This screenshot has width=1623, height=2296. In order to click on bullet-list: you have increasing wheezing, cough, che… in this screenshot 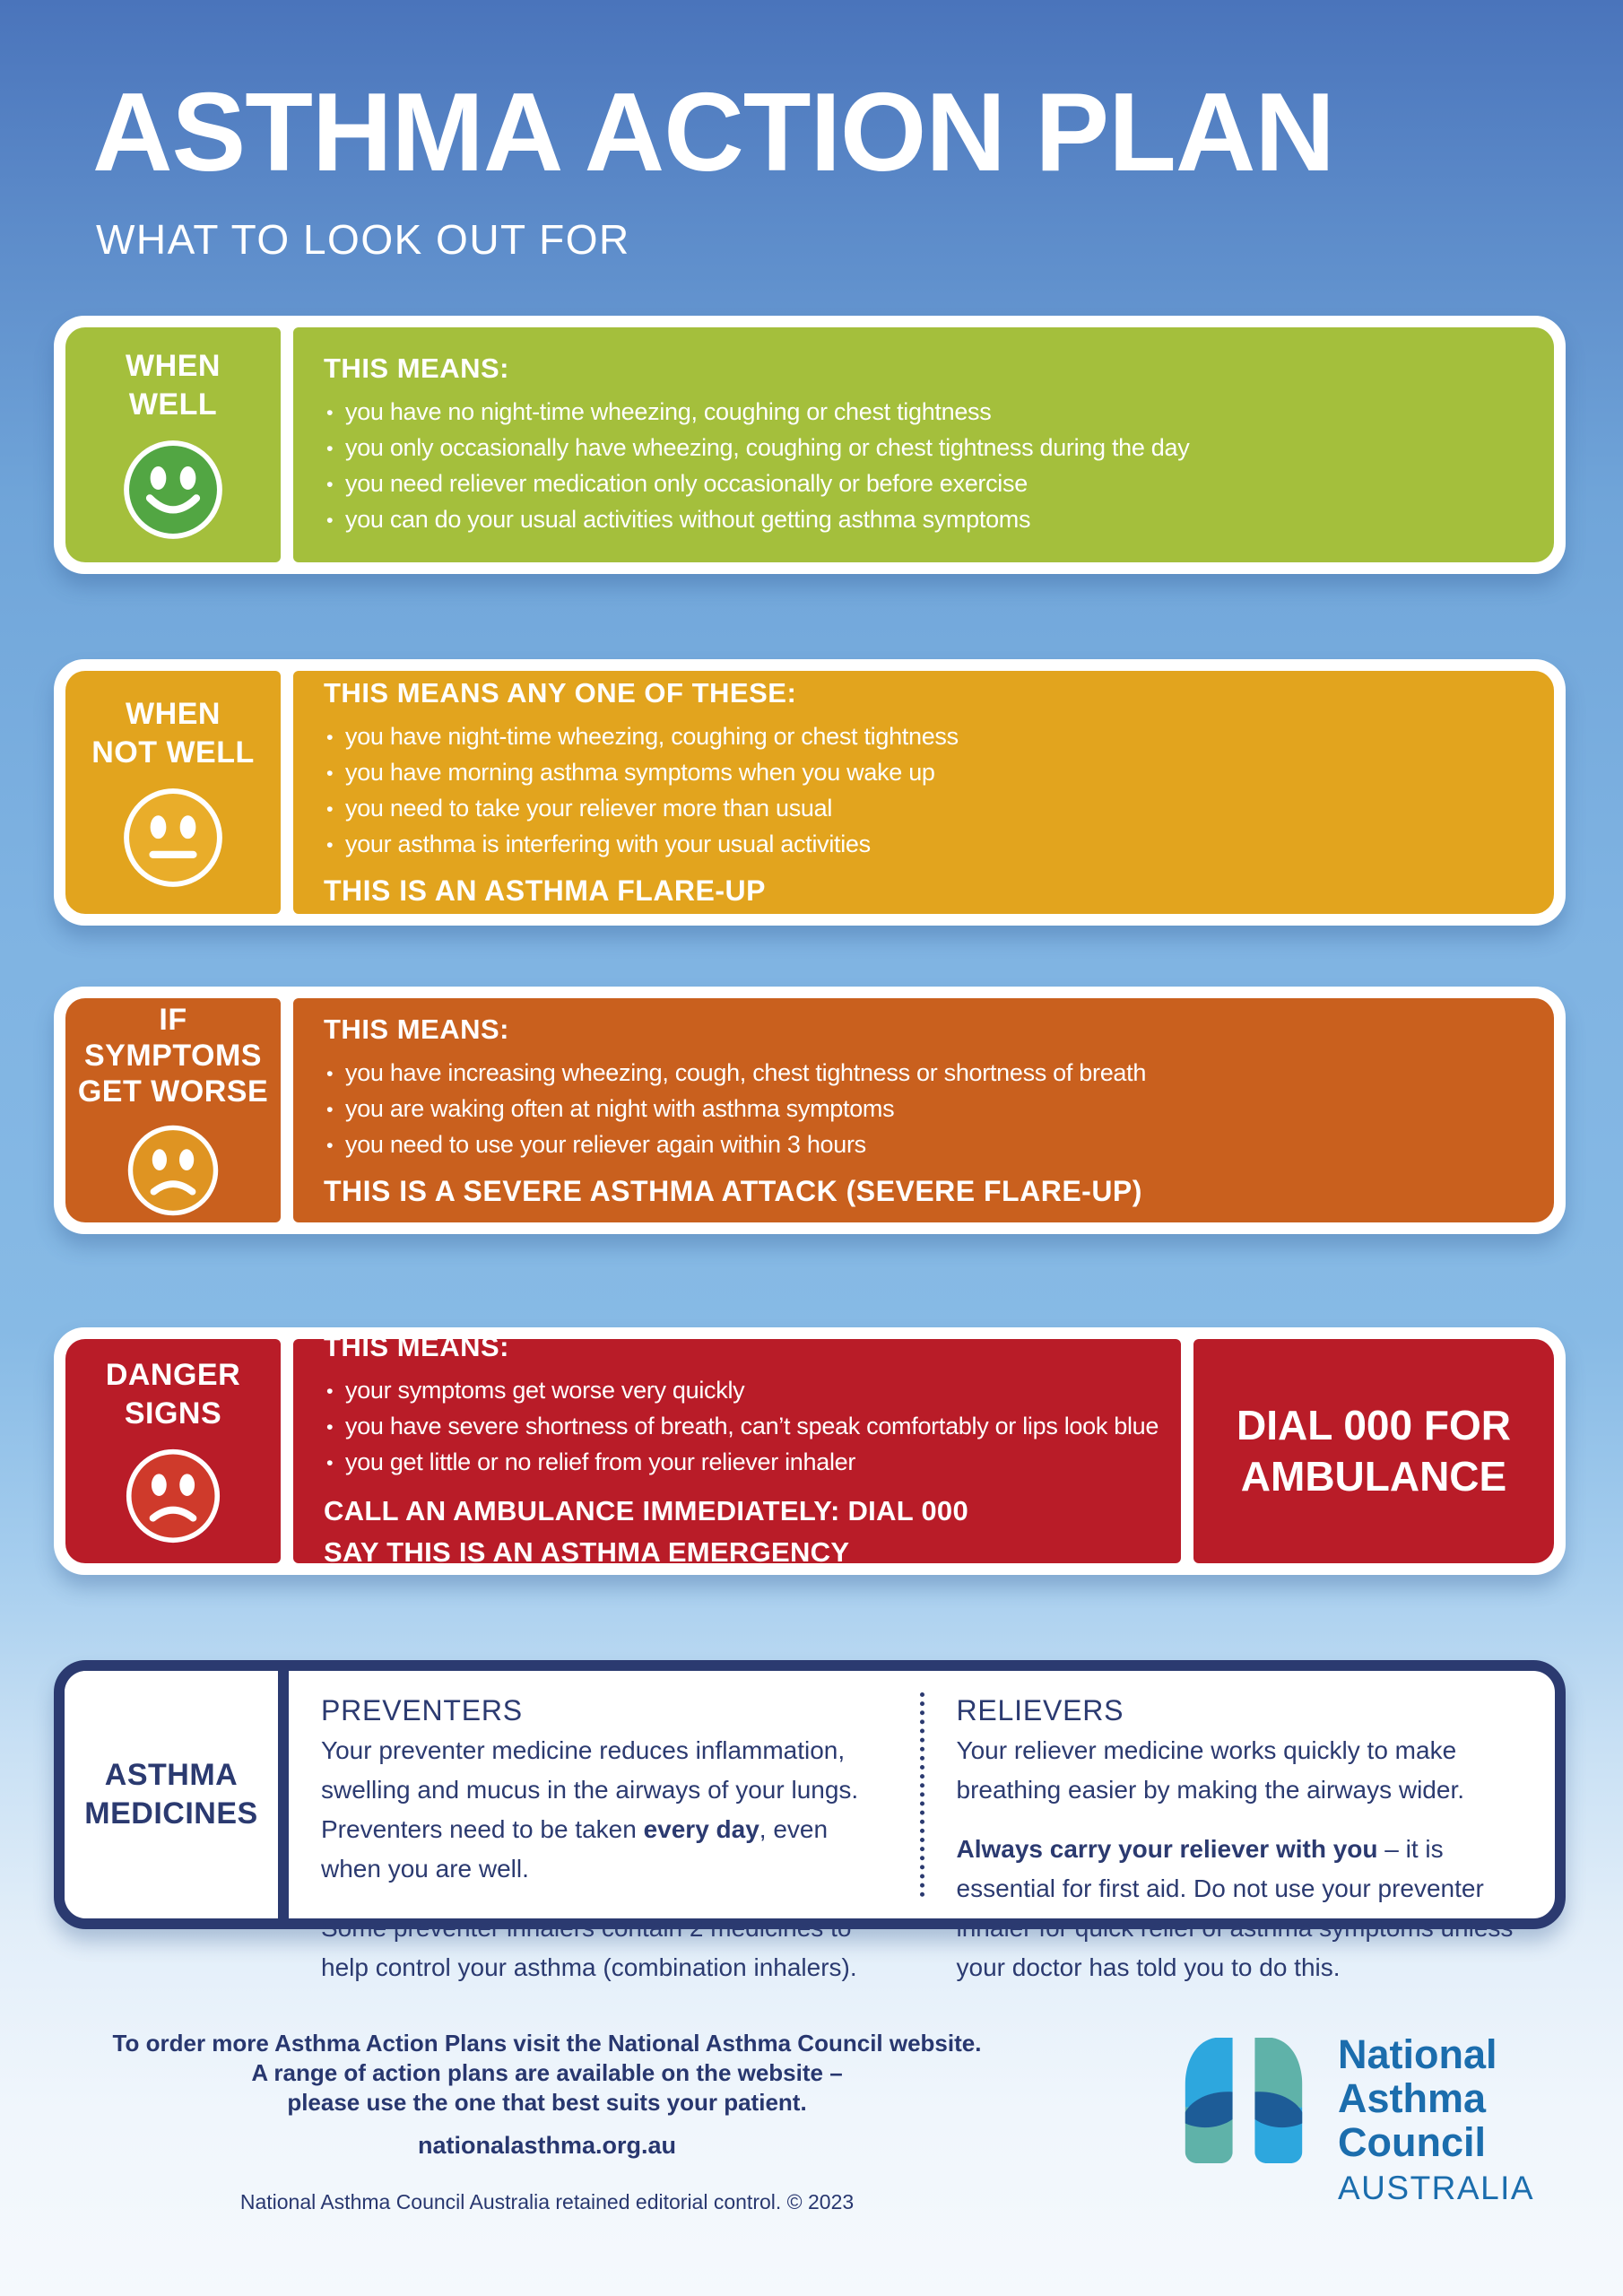, I will do `click(935, 1109)`.